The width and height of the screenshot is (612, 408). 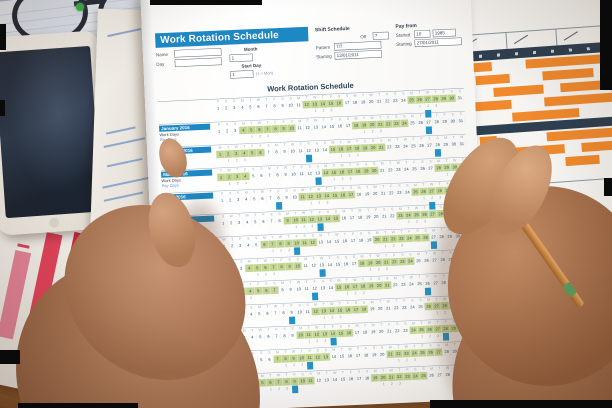 What do you see at coordinates (404, 43) in the screenshot?
I see `pay-starting-label: Starting` at bounding box center [404, 43].